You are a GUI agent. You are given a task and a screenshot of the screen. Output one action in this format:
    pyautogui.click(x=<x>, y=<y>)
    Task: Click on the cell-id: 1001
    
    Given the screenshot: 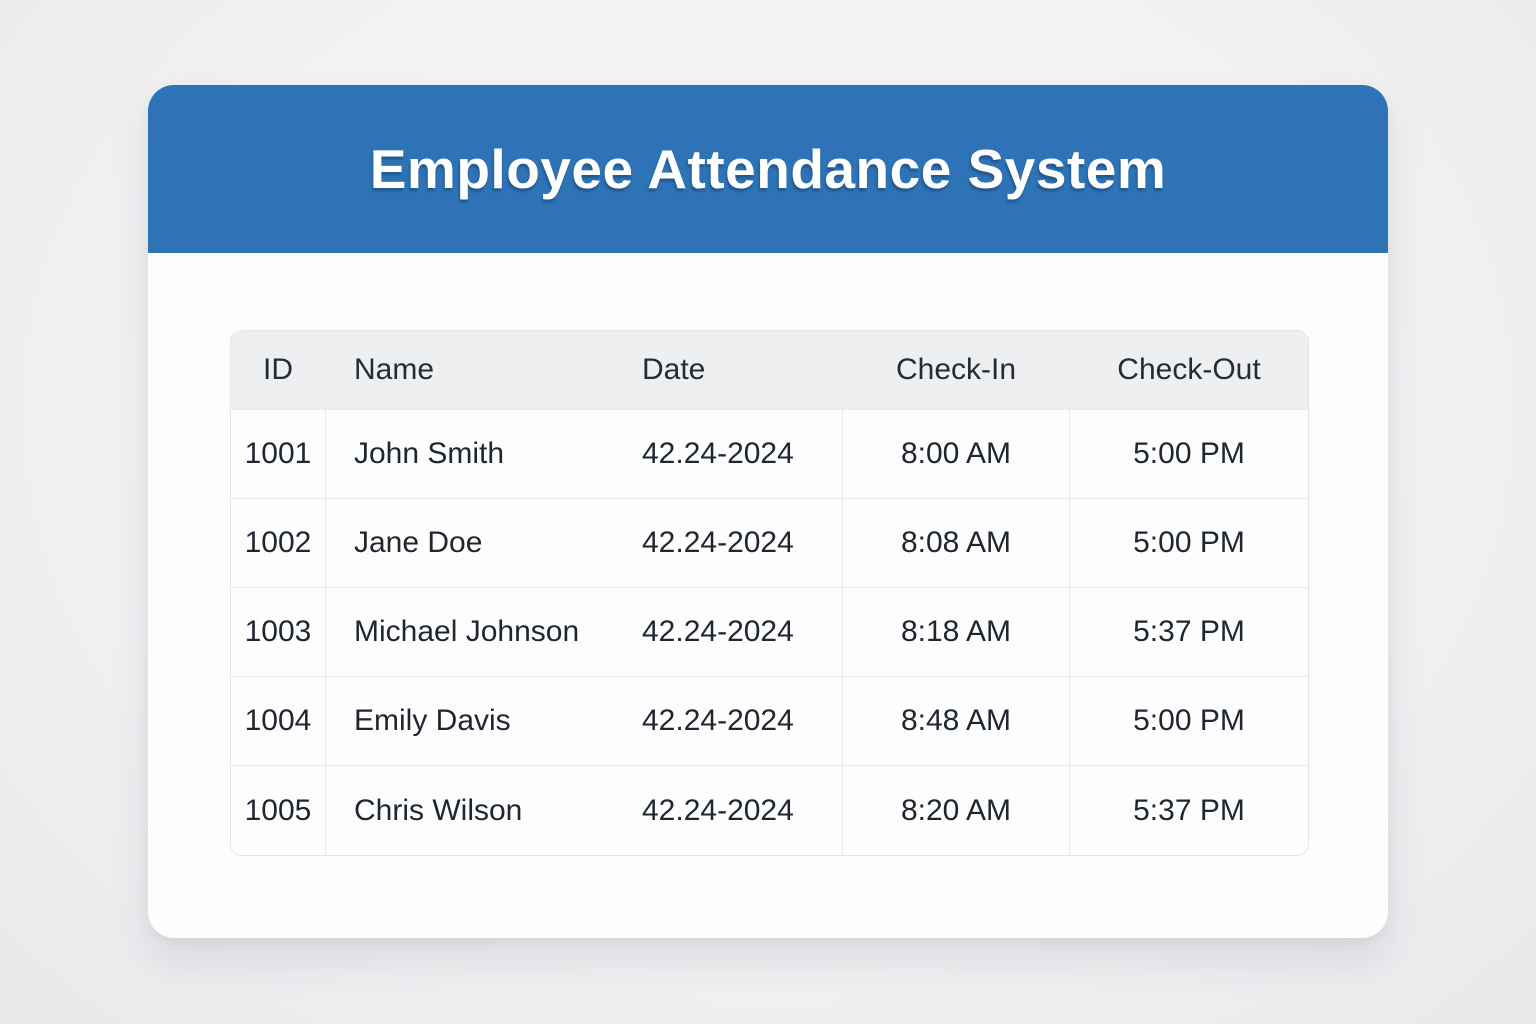 What is the action you would take?
    pyautogui.click(x=278, y=454)
    